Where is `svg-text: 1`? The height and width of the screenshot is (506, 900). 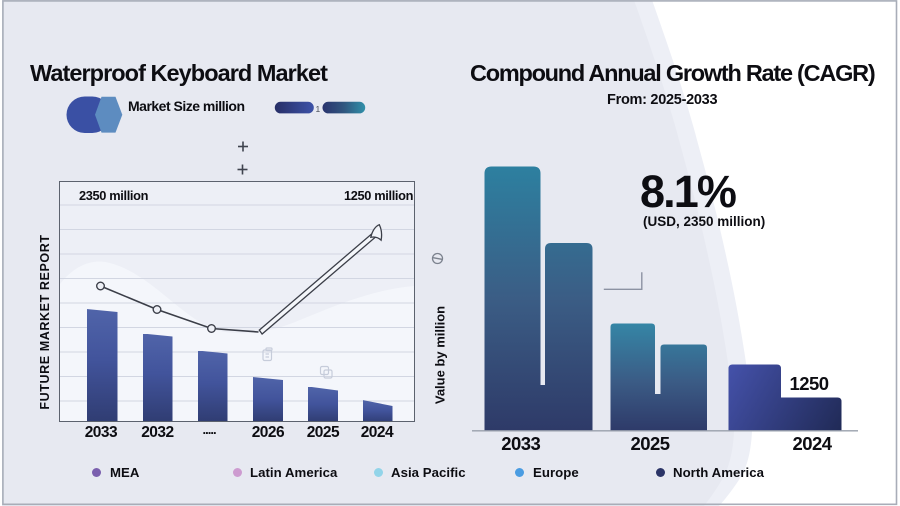 svg-text: 1 is located at coordinates (318, 109).